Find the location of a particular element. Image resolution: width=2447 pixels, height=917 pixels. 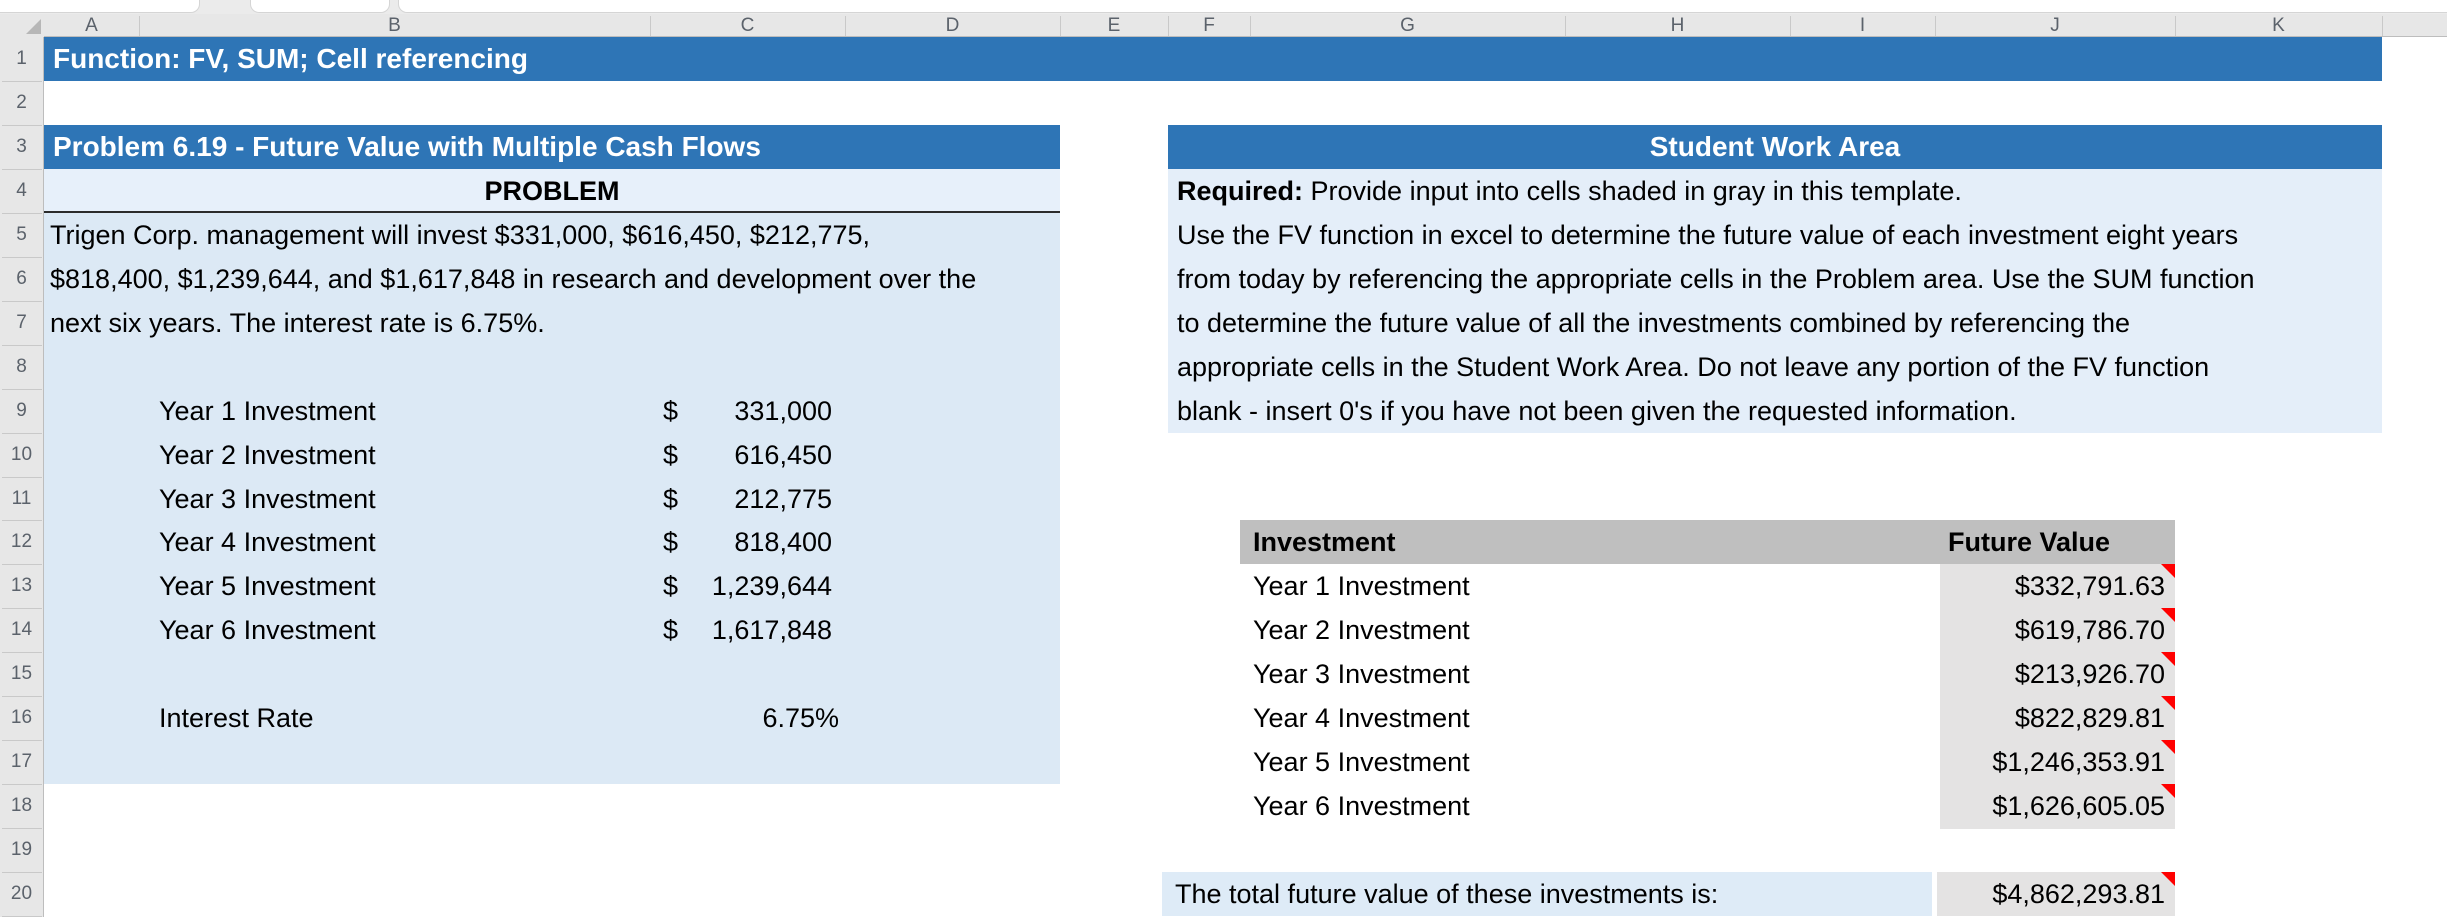

student-work-area-banner: Student Work Area is located at coordinates (1775, 147).